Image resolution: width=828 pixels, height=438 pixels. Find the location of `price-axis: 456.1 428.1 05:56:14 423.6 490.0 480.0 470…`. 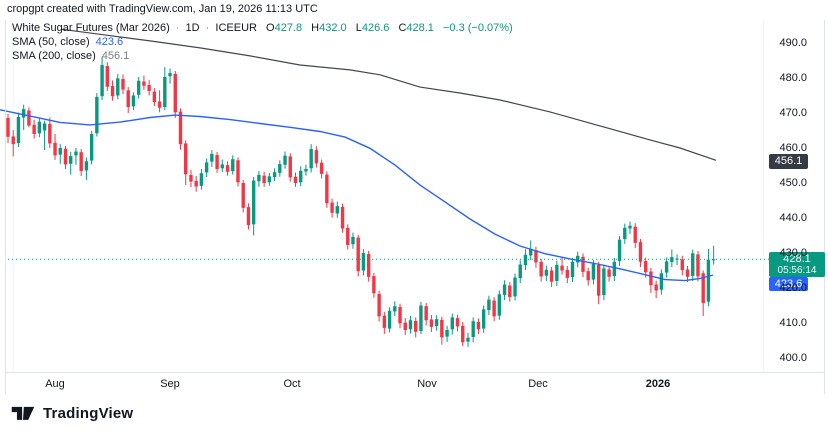

price-axis: 456.1 428.1 05:56:14 423.6 490.0 480.0 470… is located at coordinates (796, 196).